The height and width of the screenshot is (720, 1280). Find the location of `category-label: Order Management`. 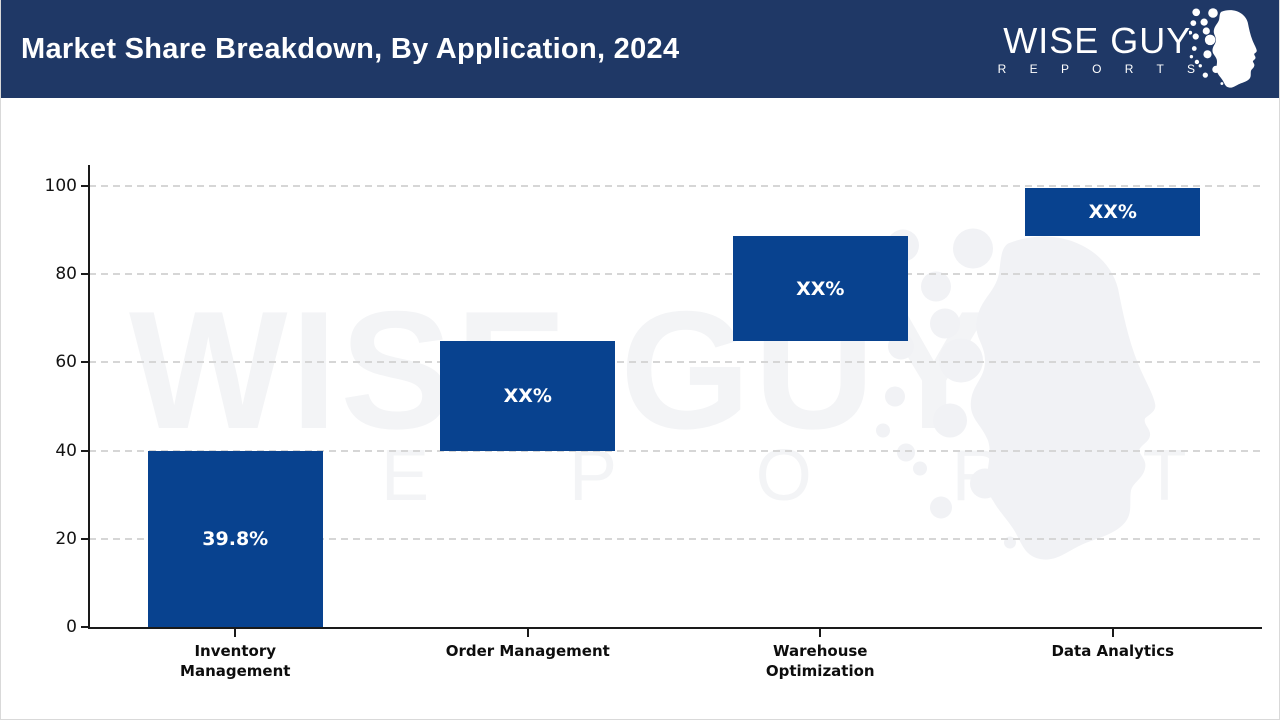

category-label: Order Management is located at coordinates (527, 651).